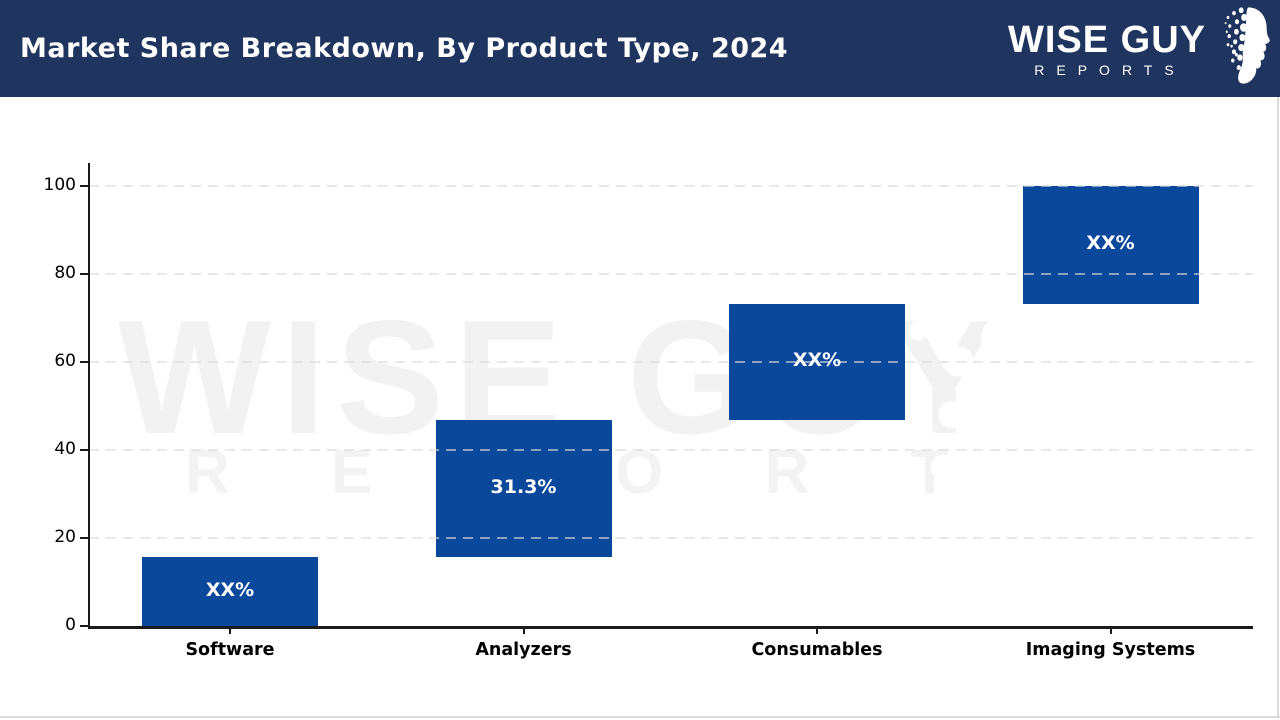  I want to click on bar-label-analyzers: 31.3%, so click(523, 486).